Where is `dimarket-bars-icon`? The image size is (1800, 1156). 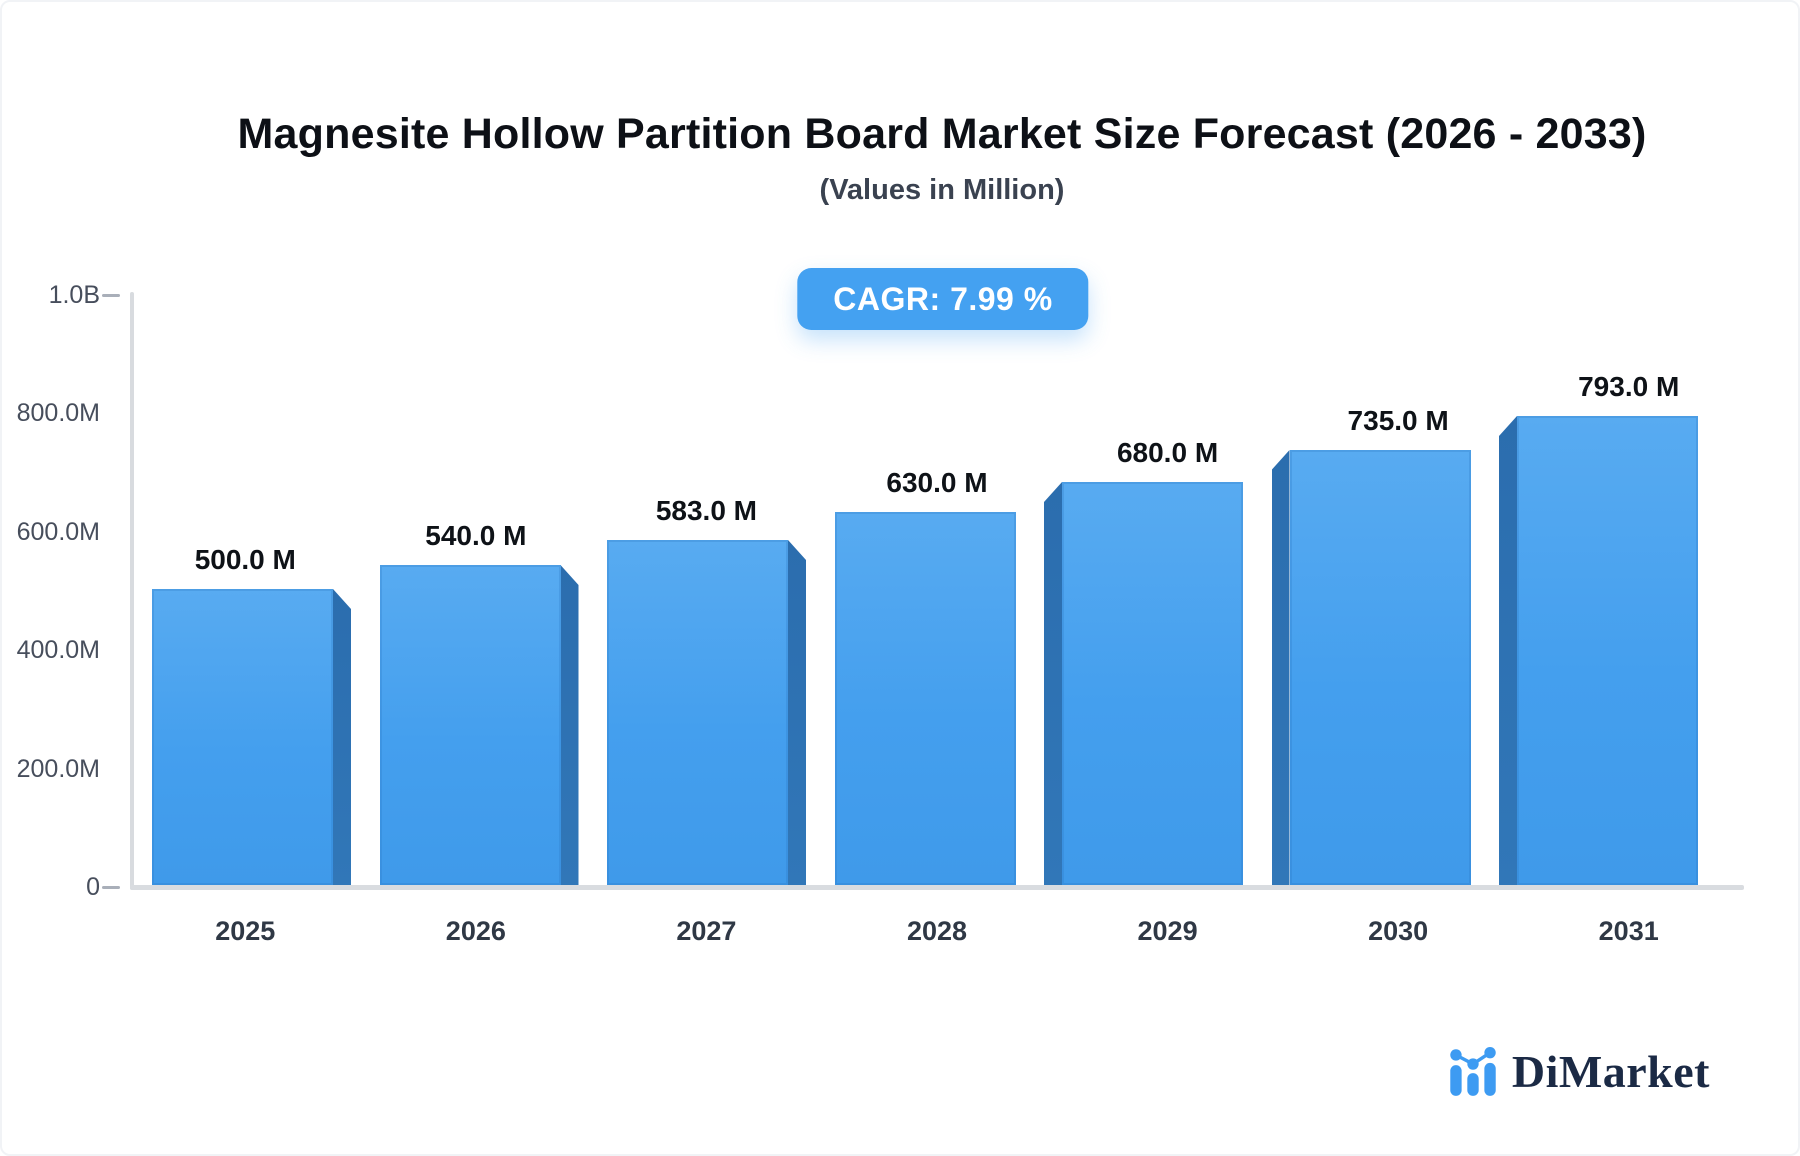 dimarket-bars-icon is located at coordinates (1473, 1071).